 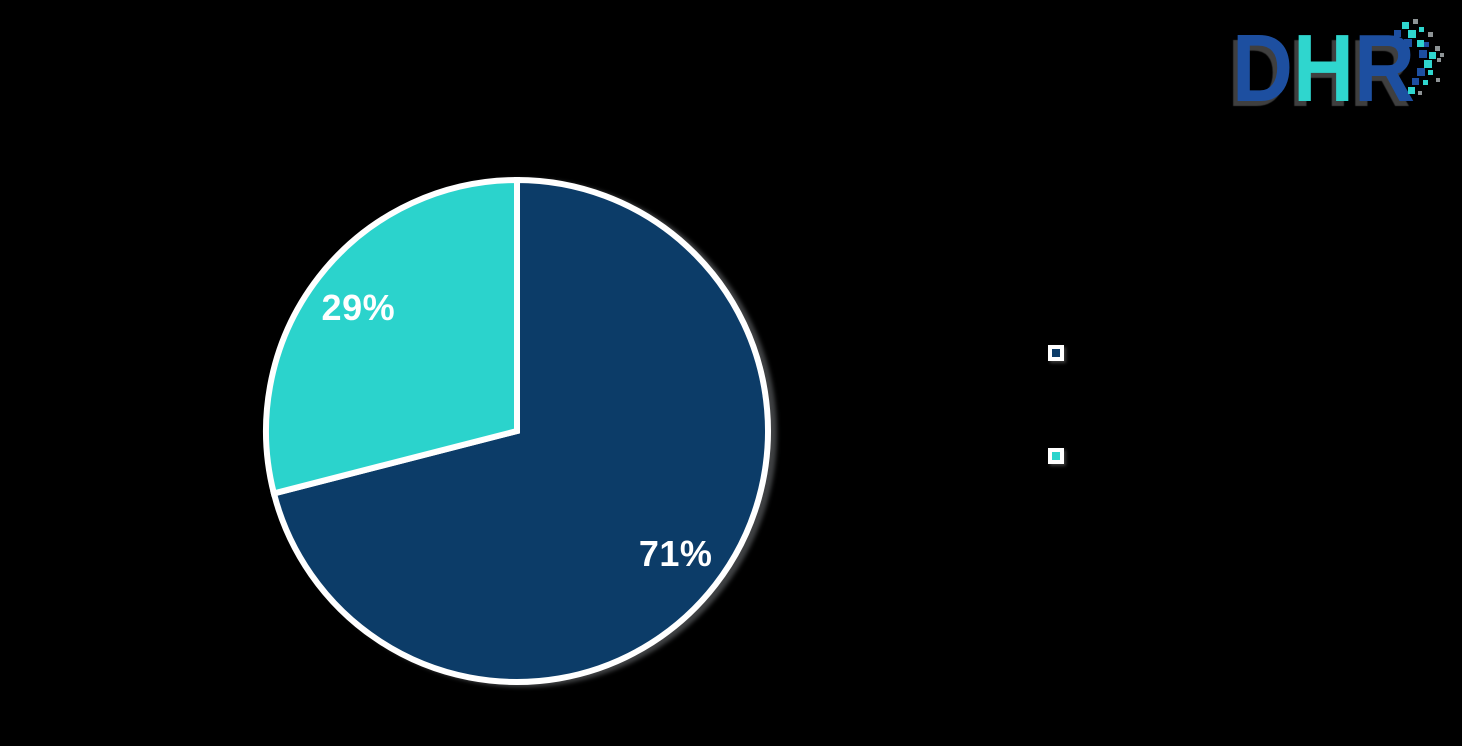 What do you see at coordinates (1384, 68) in the screenshot?
I see `logo-letter-r: R` at bounding box center [1384, 68].